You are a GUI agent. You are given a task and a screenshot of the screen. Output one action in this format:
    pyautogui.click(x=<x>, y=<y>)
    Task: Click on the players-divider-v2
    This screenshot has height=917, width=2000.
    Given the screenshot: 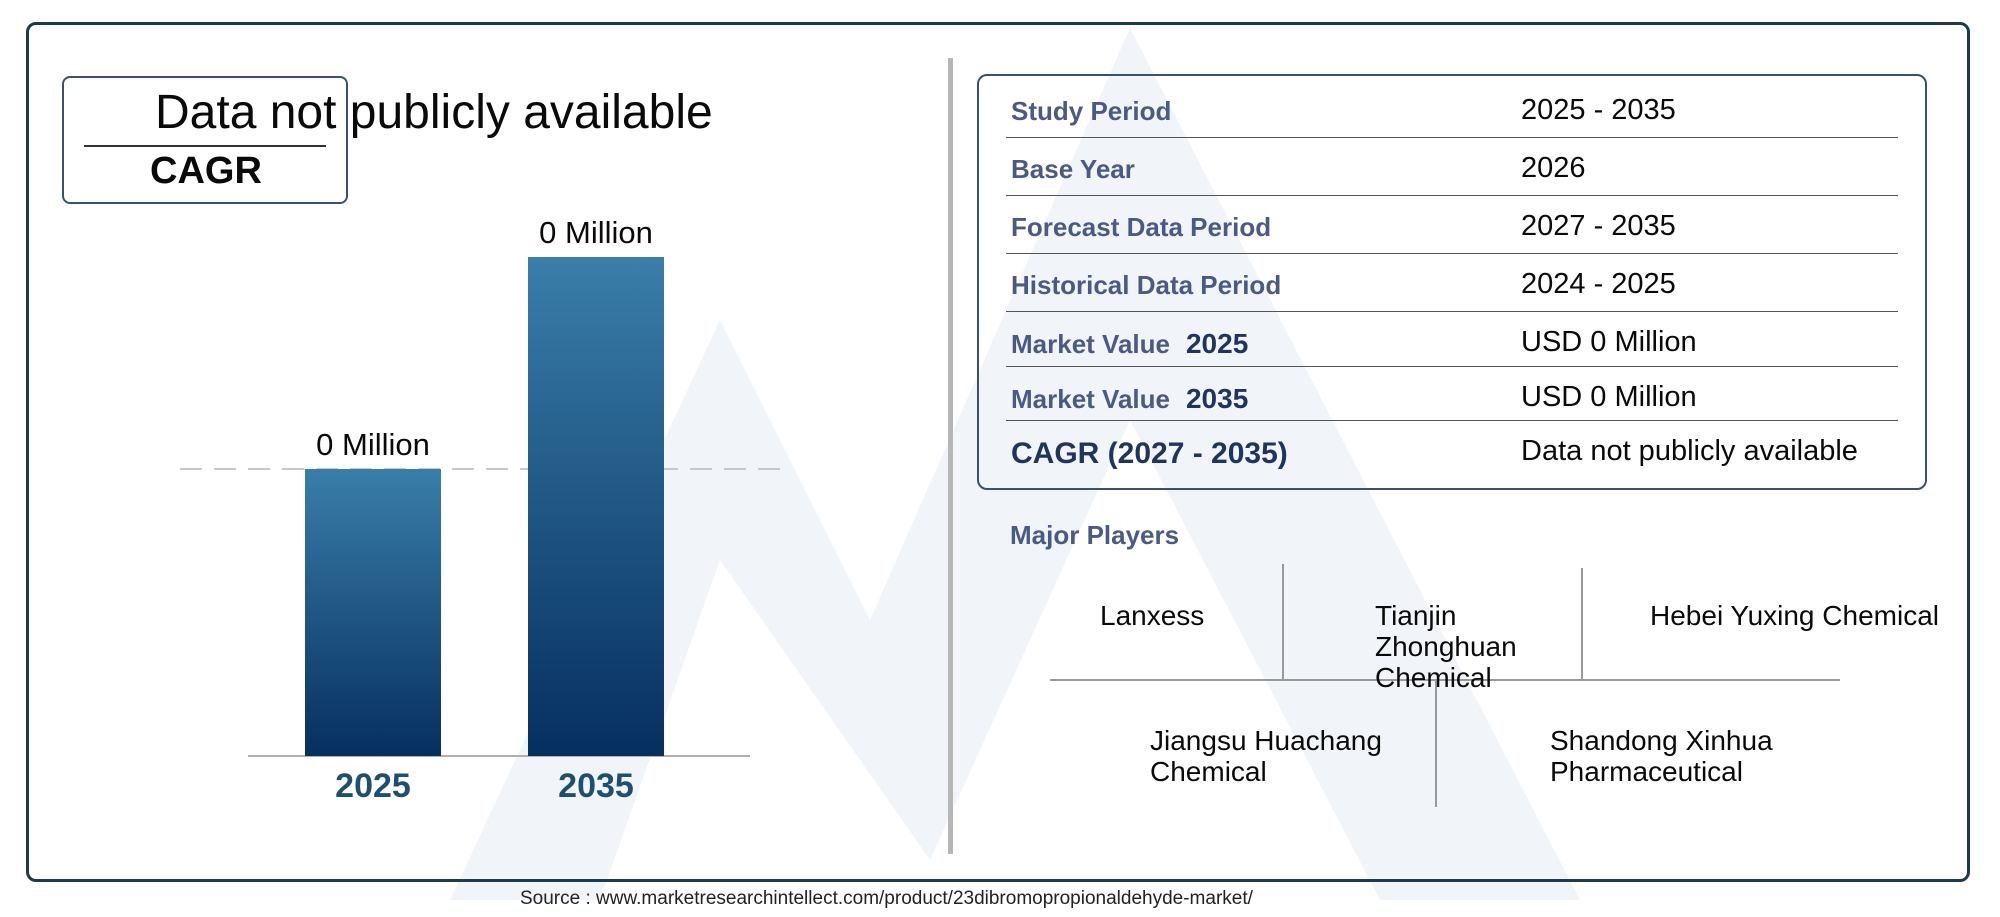 What is the action you would take?
    pyautogui.click(x=1582, y=624)
    